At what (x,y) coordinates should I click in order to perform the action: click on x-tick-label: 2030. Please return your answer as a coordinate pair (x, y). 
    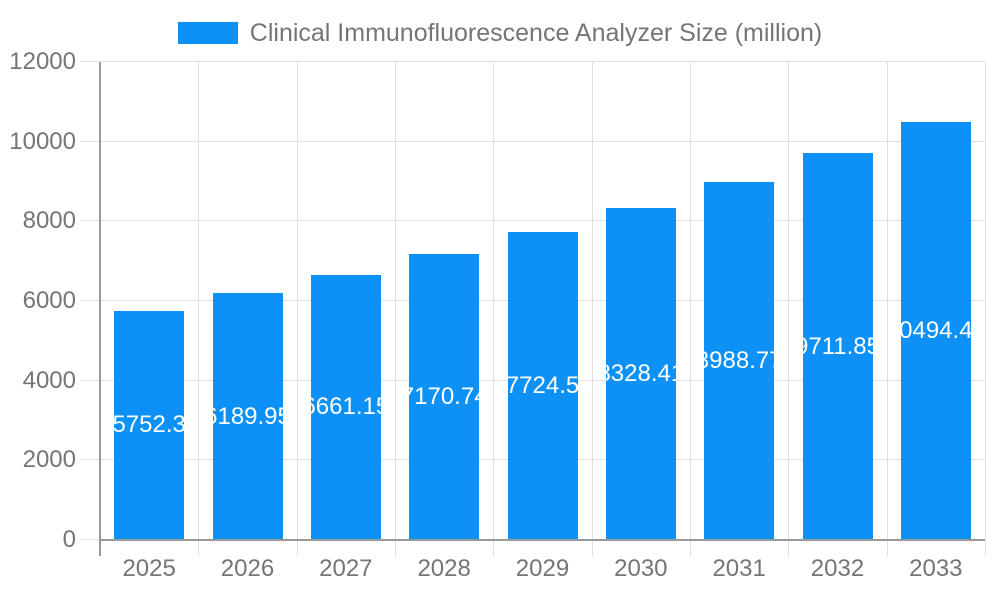
    Looking at the image, I should click on (641, 568).